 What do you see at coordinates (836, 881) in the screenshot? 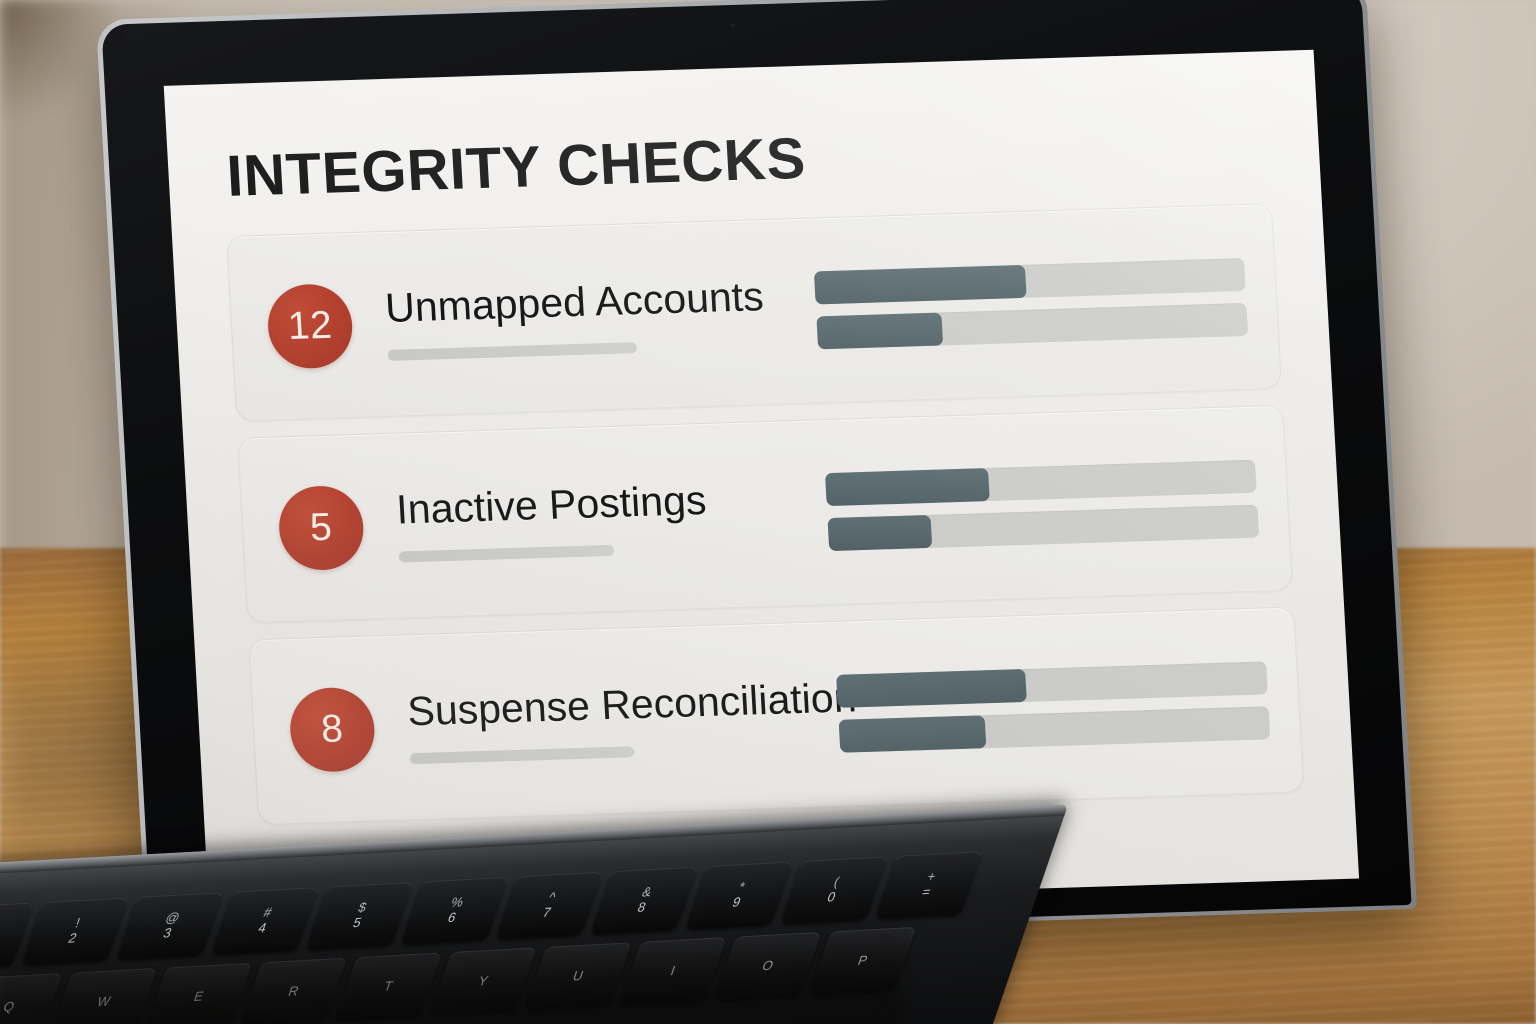
I see `key-legend-top: (` at bounding box center [836, 881].